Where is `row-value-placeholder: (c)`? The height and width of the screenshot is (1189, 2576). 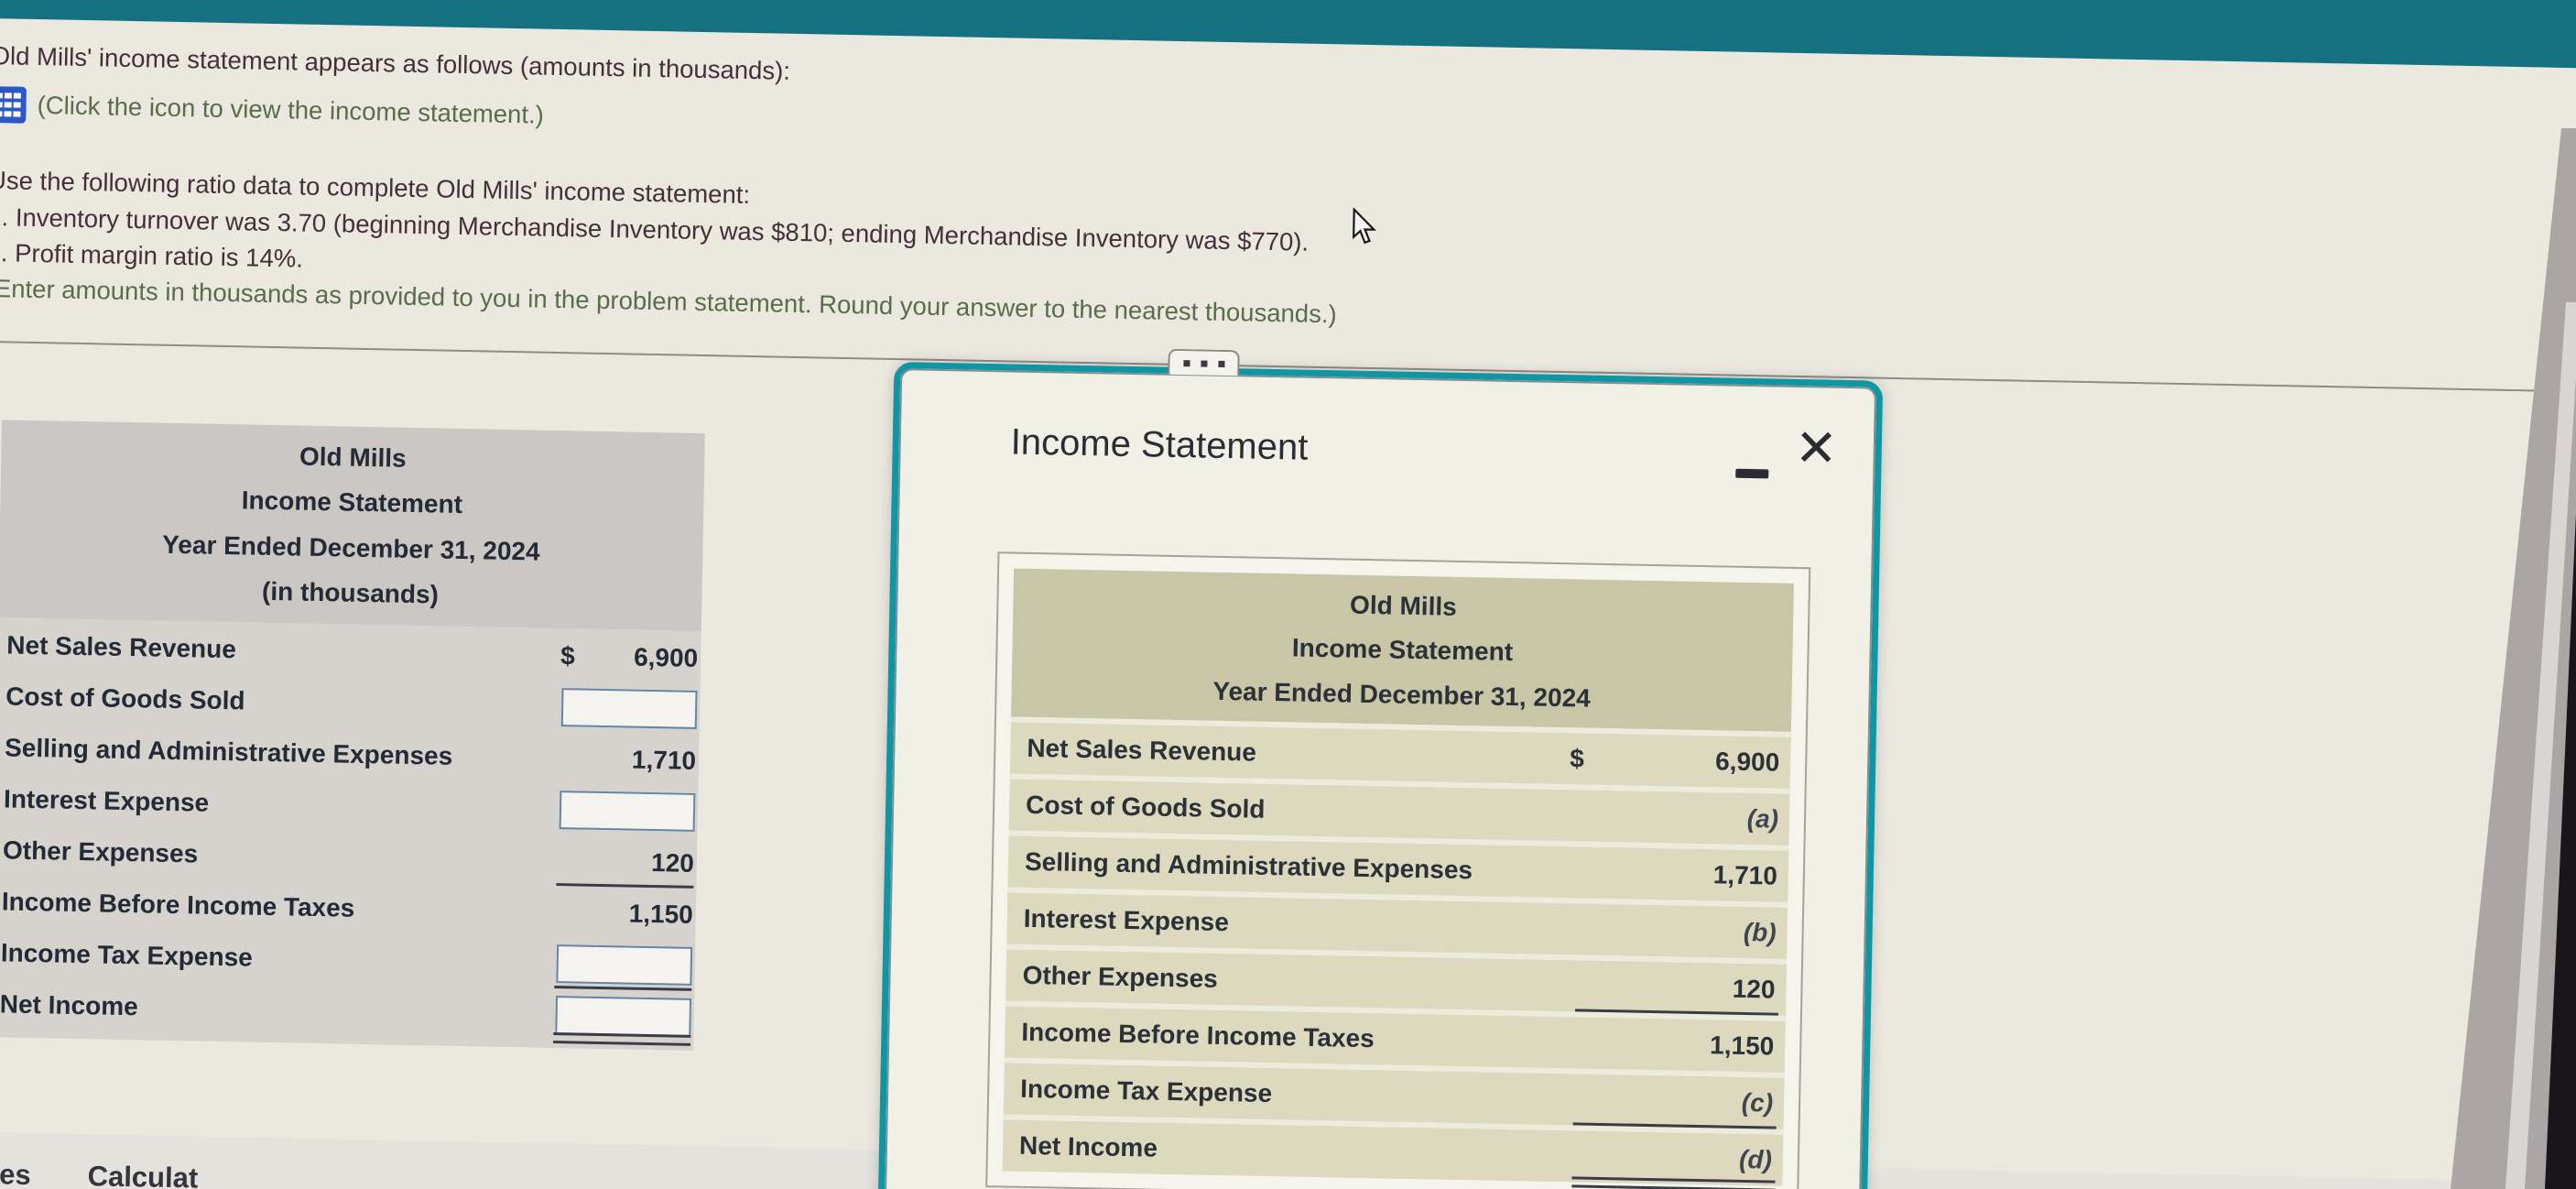 row-value-placeholder: (c) is located at coordinates (1757, 1102).